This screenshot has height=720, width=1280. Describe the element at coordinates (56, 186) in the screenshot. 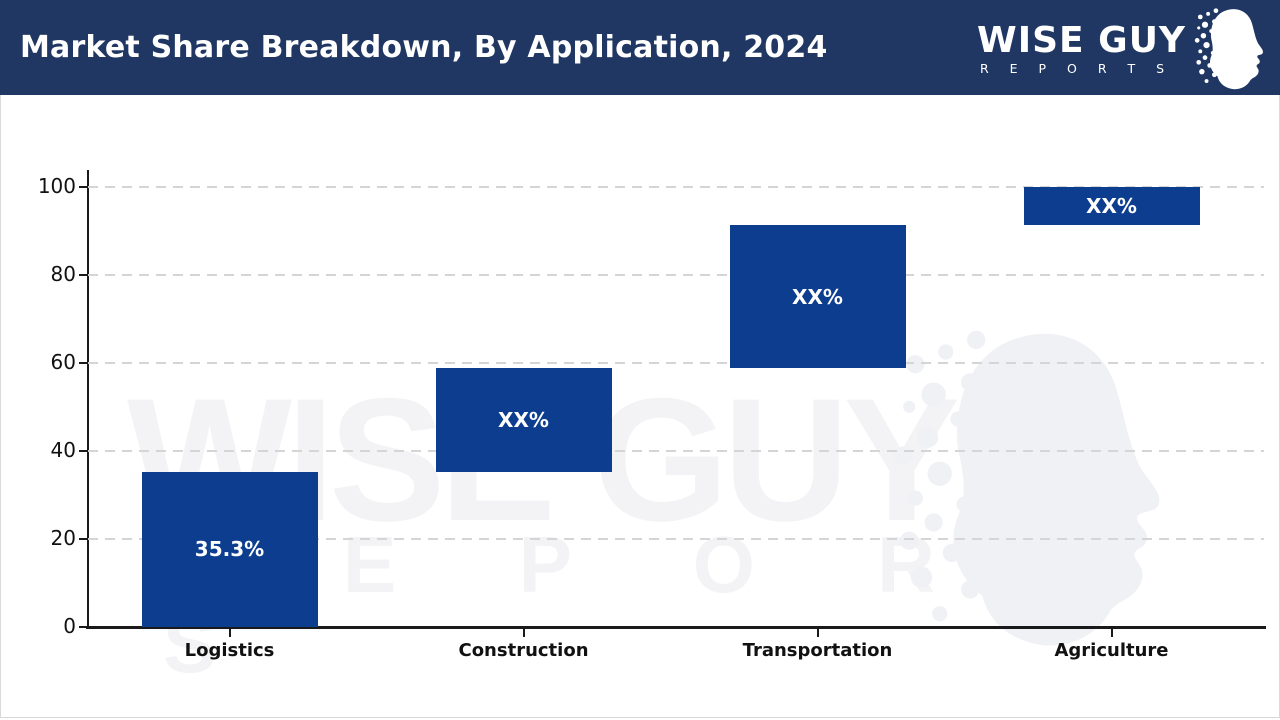

I see `y-tick-label-100: 100` at that location.